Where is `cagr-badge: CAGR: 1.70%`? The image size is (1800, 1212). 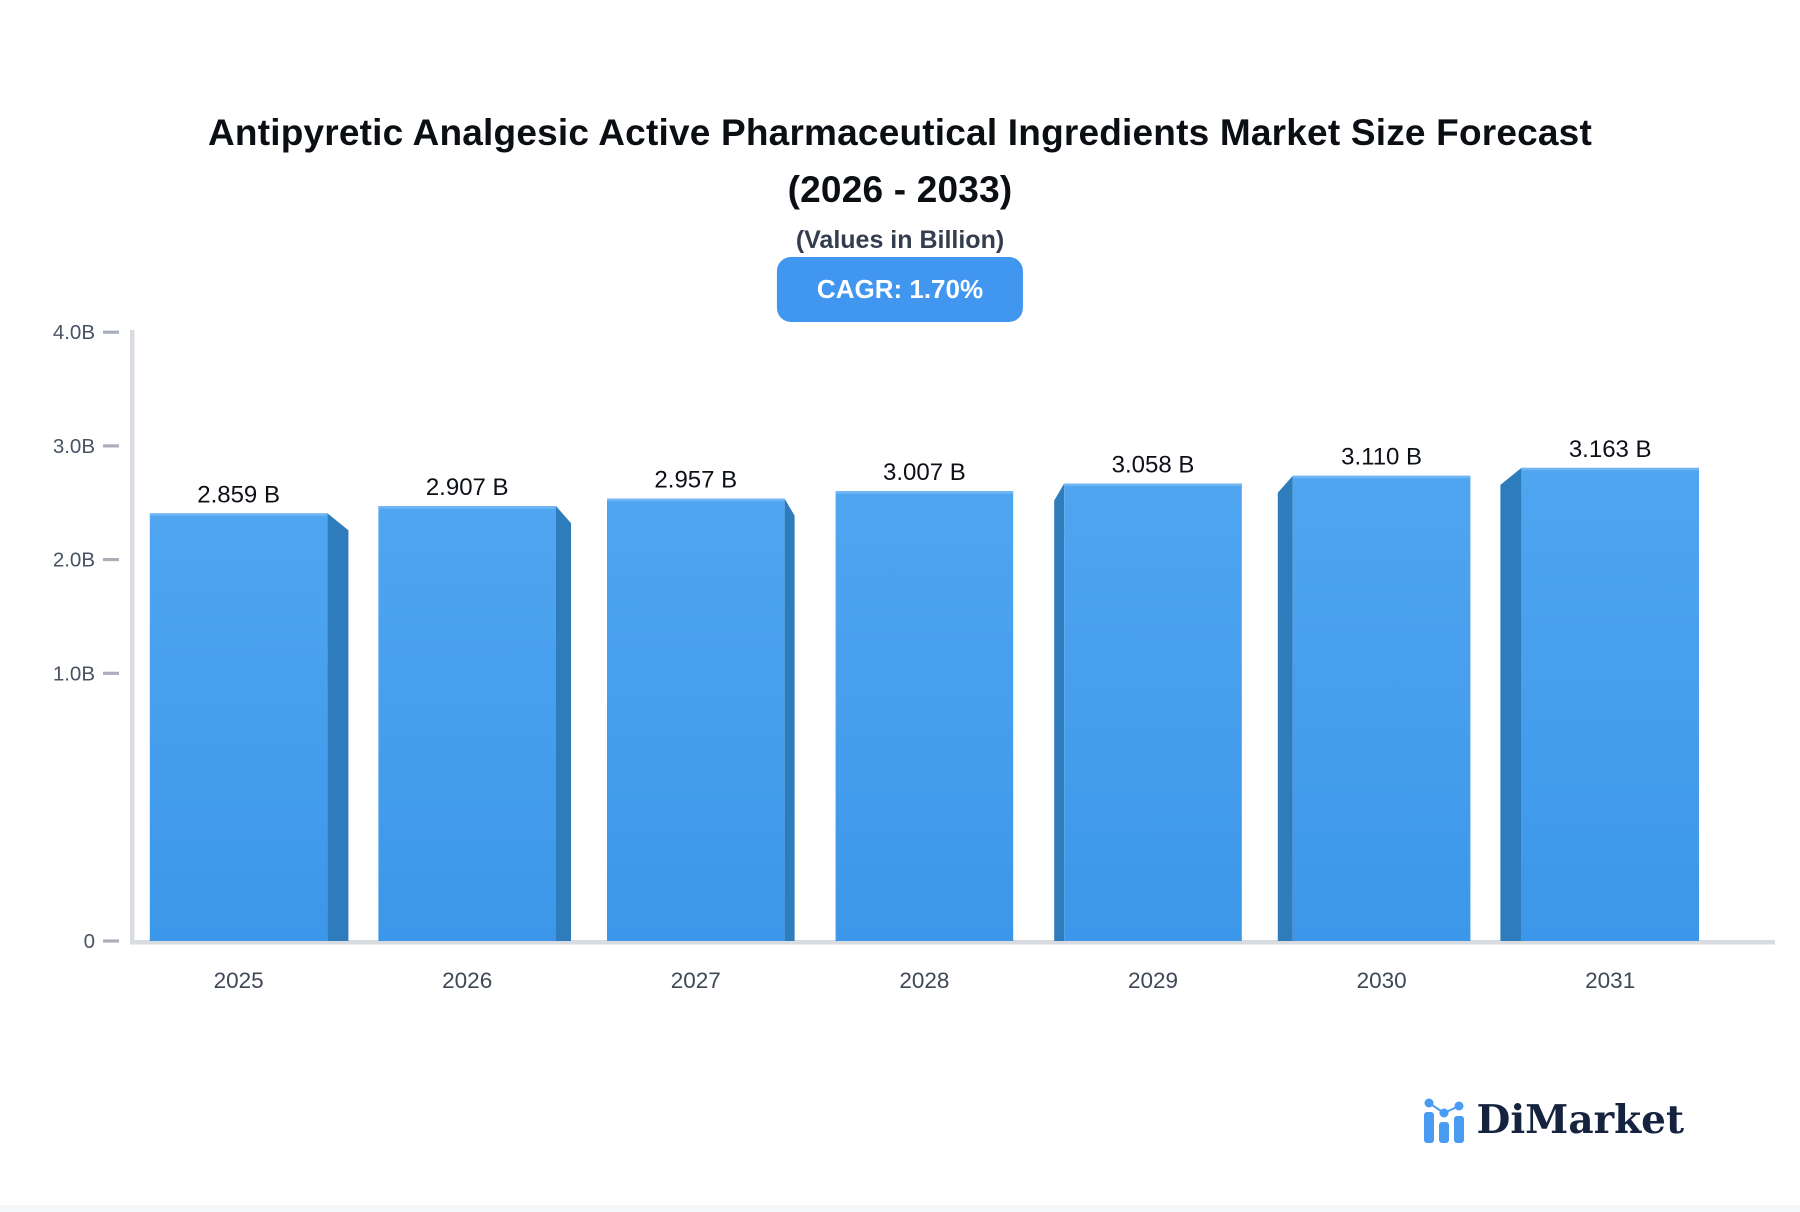
cagr-badge: CAGR: 1.70% is located at coordinates (900, 289).